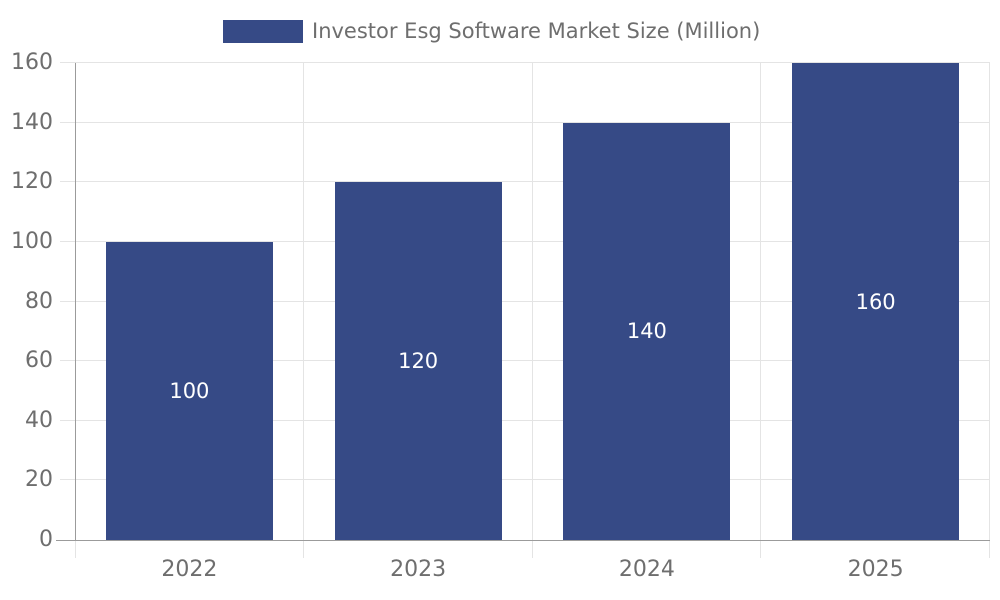 The height and width of the screenshot is (600, 1000). Describe the element at coordinates (32, 241) in the screenshot. I see `y-tick-label: 100` at that location.